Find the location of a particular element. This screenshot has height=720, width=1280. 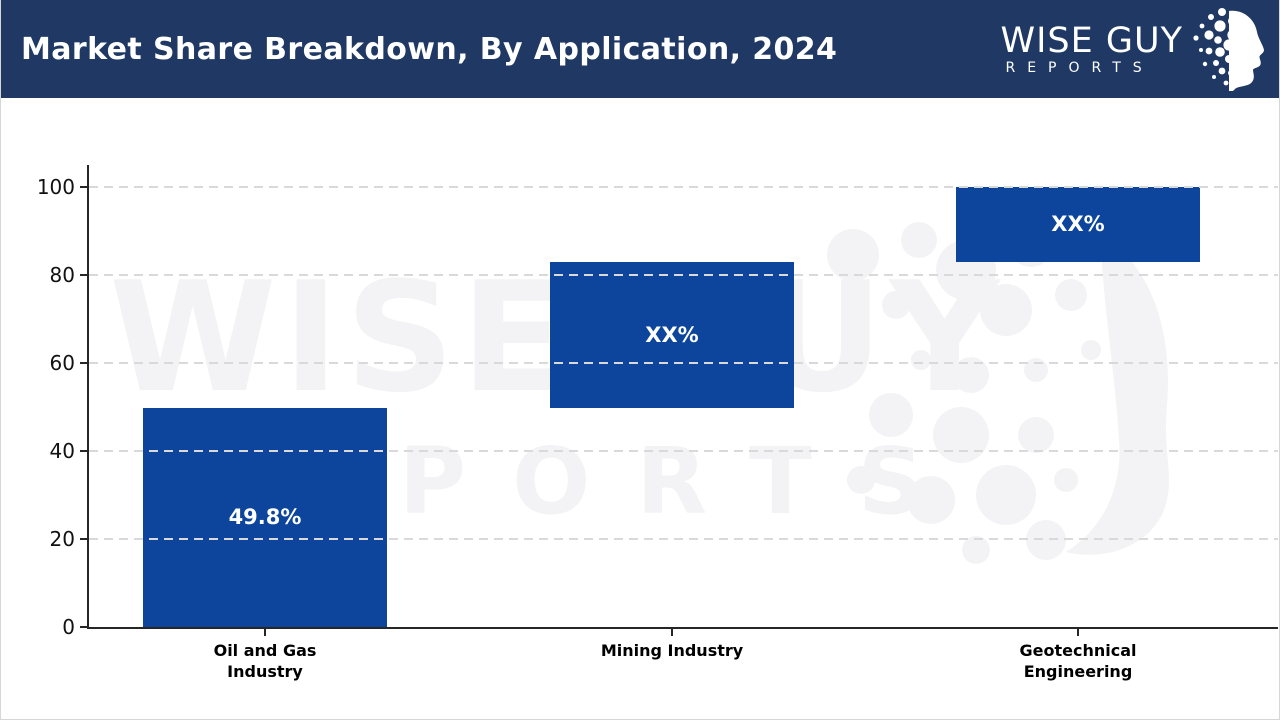

logo-text-column: WISE GUY REPORTS is located at coordinates (1091, 49).